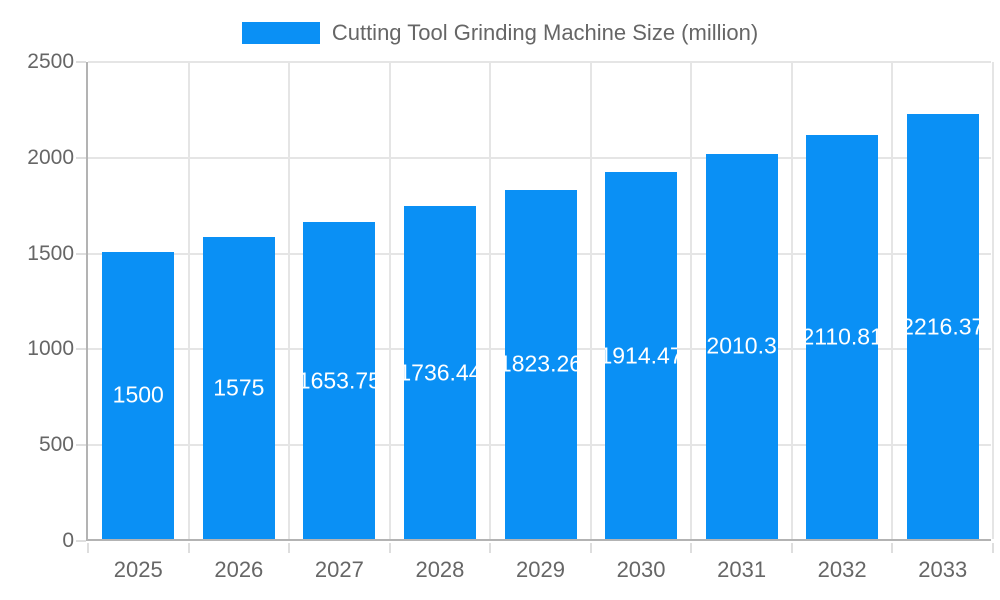 This screenshot has width=1000, height=600. What do you see at coordinates (742, 569) in the screenshot?
I see `x-axis-label: 2031` at bounding box center [742, 569].